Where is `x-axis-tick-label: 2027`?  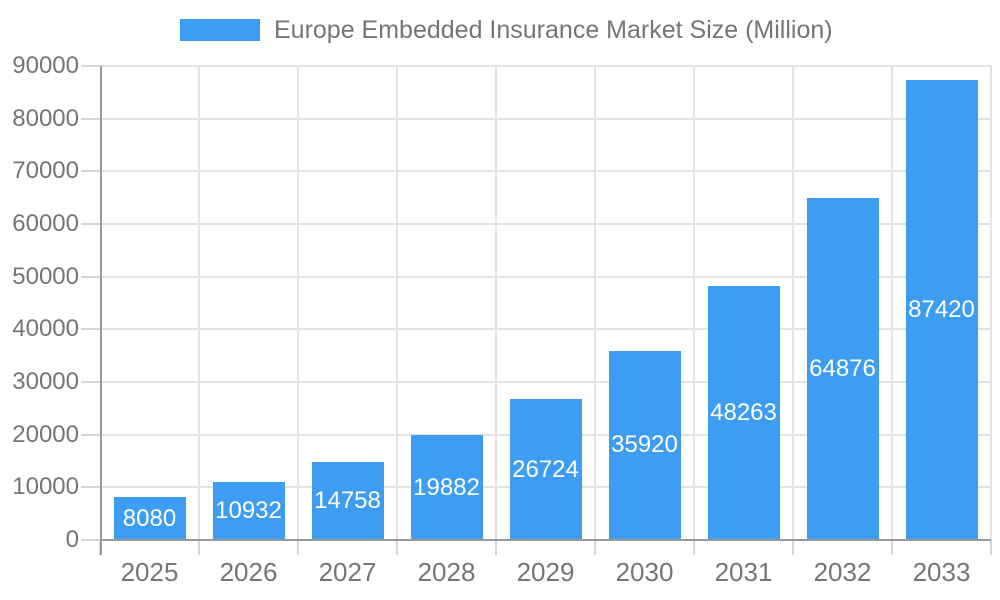
x-axis-tick-label: 2027 is located at coordinates (347, 572).